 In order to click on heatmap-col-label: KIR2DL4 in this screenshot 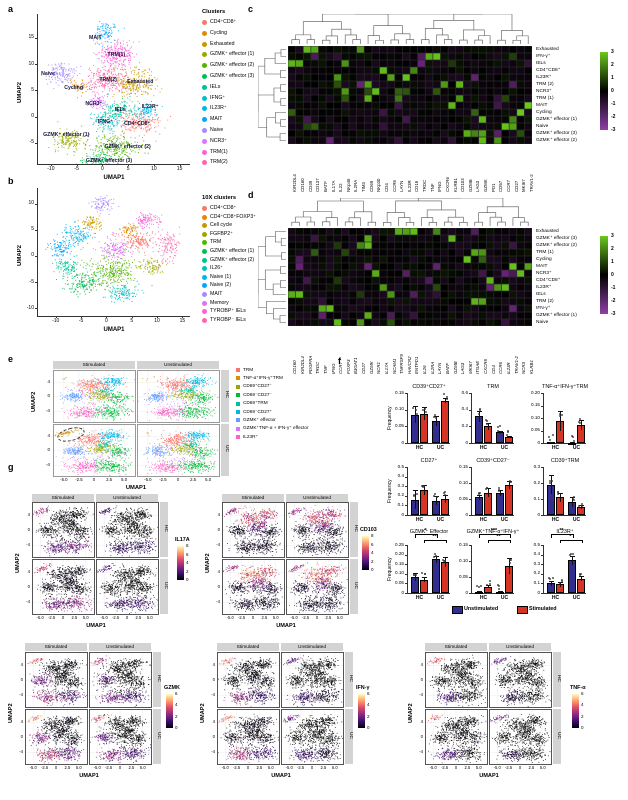, I will do `click(303, 365)`.